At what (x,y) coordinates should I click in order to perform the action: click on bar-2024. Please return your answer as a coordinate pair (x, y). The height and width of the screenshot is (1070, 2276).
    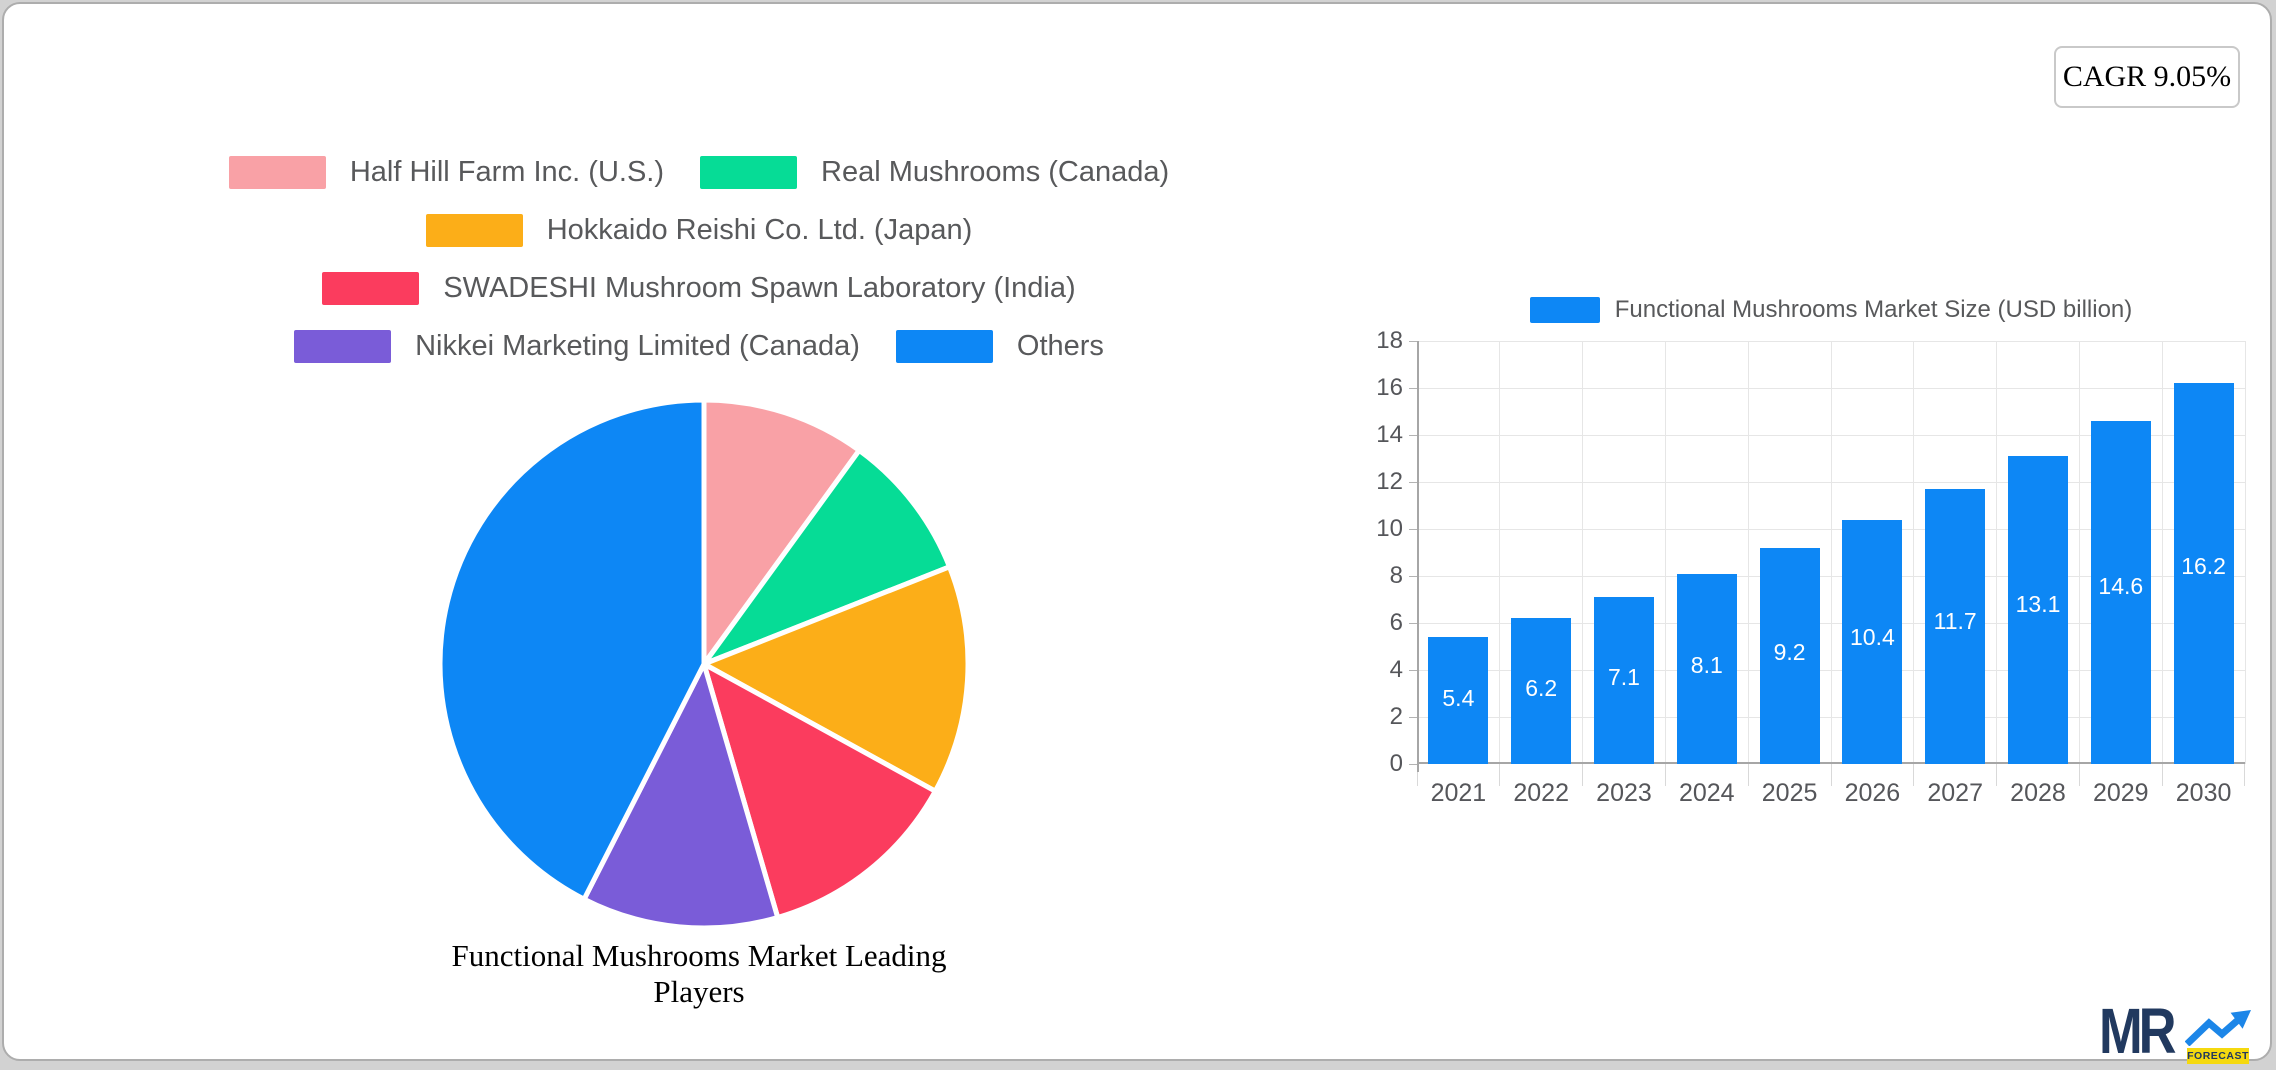
    Looking at the image, I should click on (1706, 668).